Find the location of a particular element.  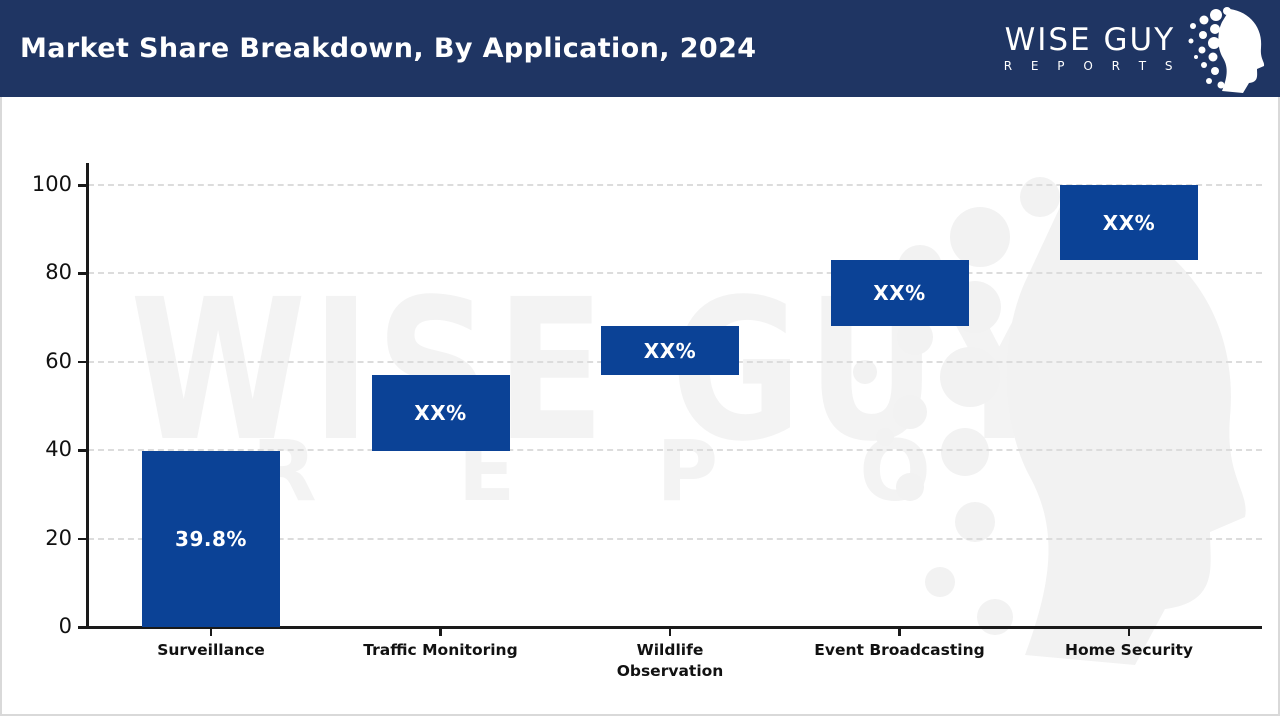

y-axis-spine is located at coordinates (87, 395).